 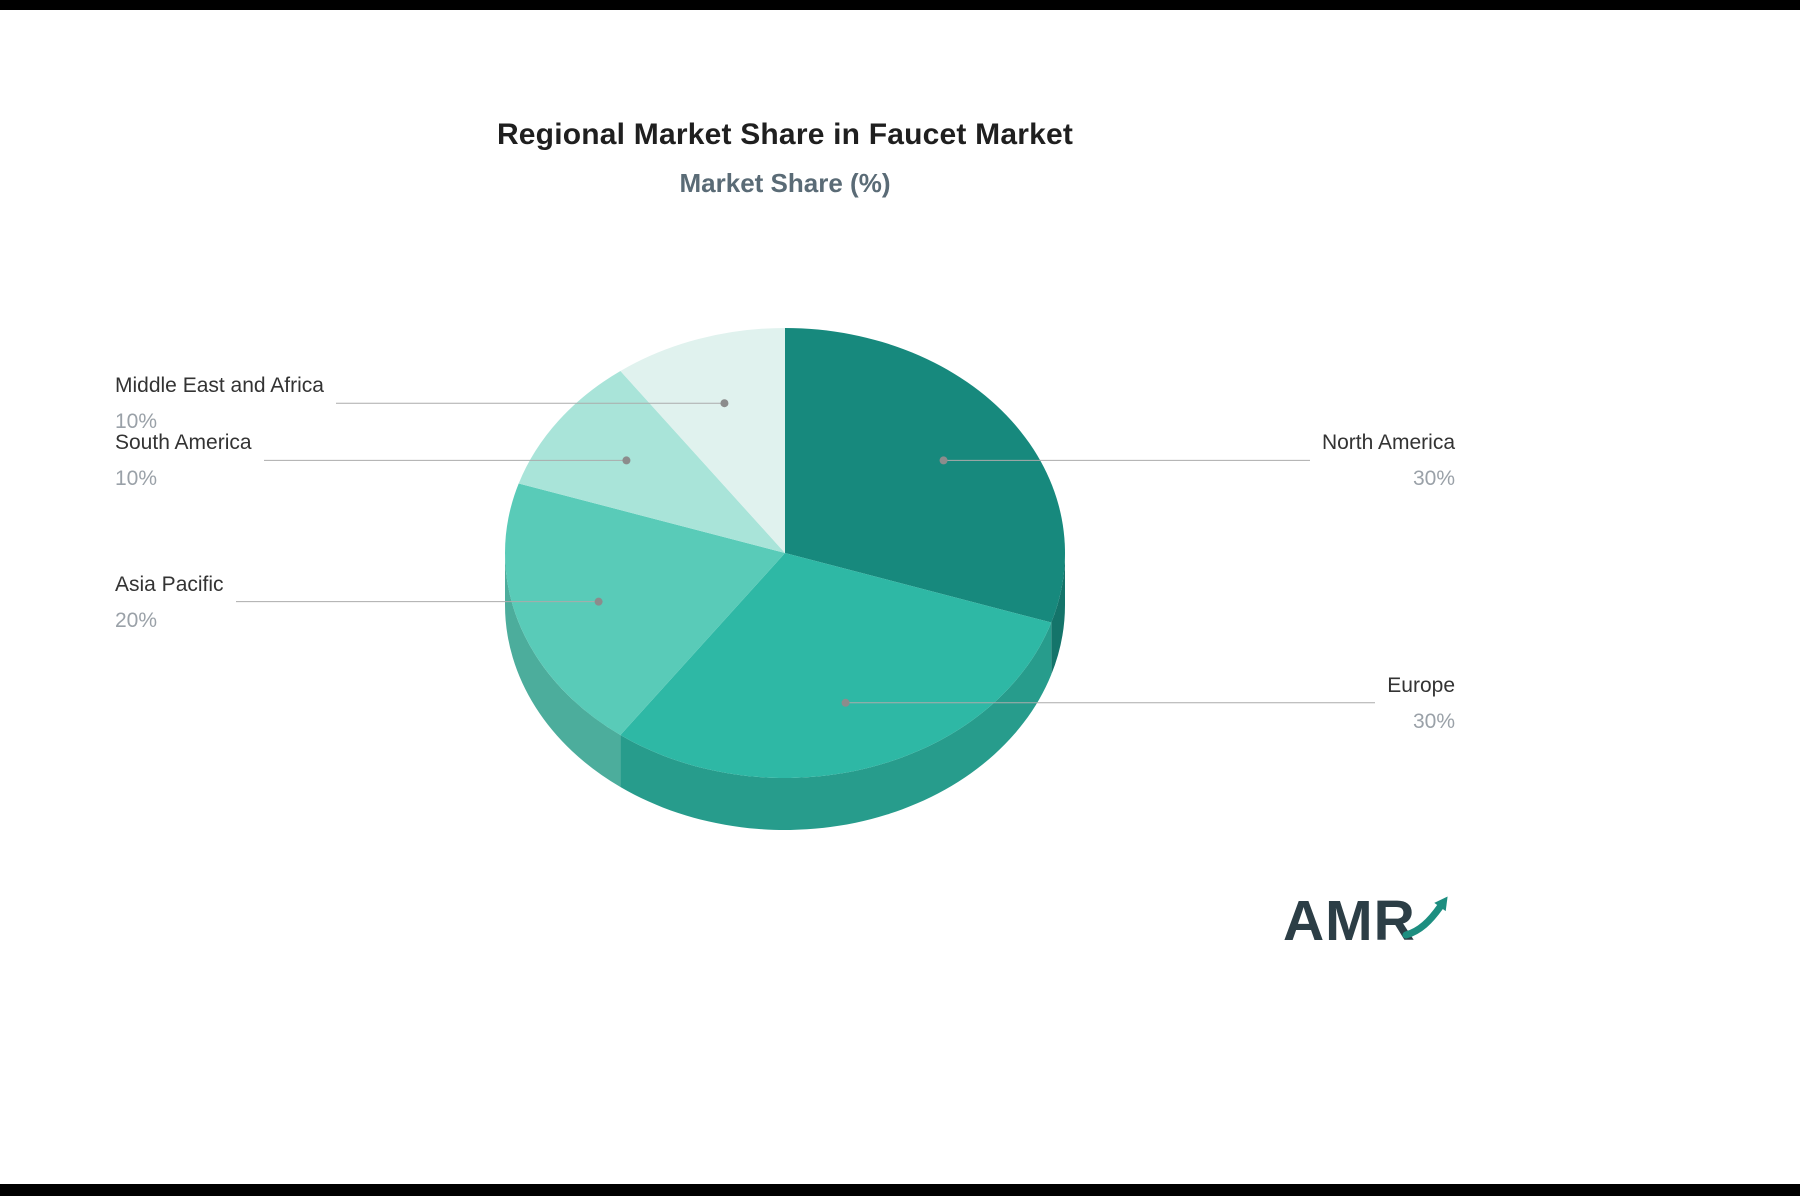 I want to click on pie-slice-north-america, so click(x=925, y=475).